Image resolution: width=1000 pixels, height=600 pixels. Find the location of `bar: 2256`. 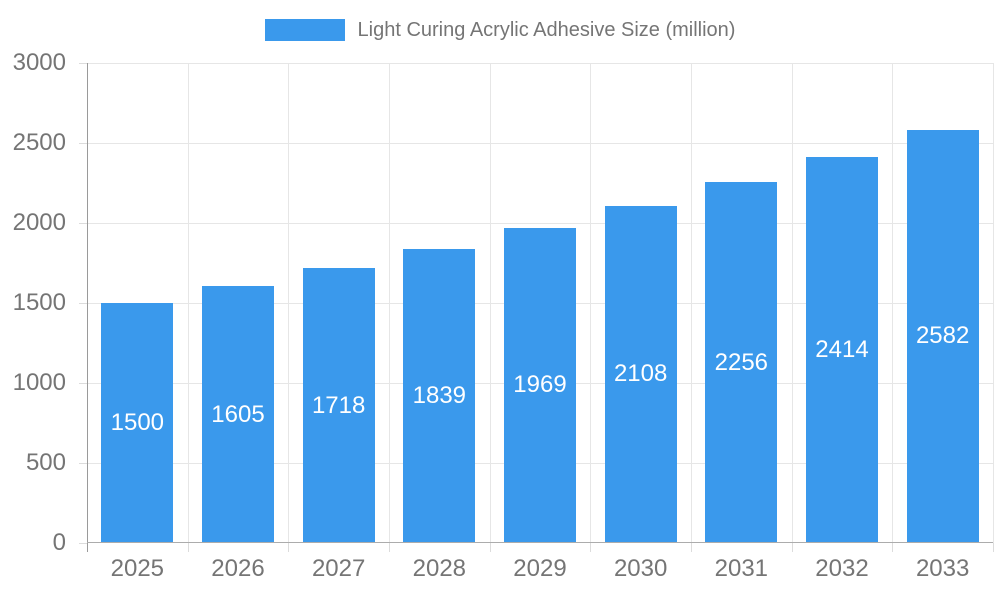

bar: 2256 is located at coordinates (741, 362).